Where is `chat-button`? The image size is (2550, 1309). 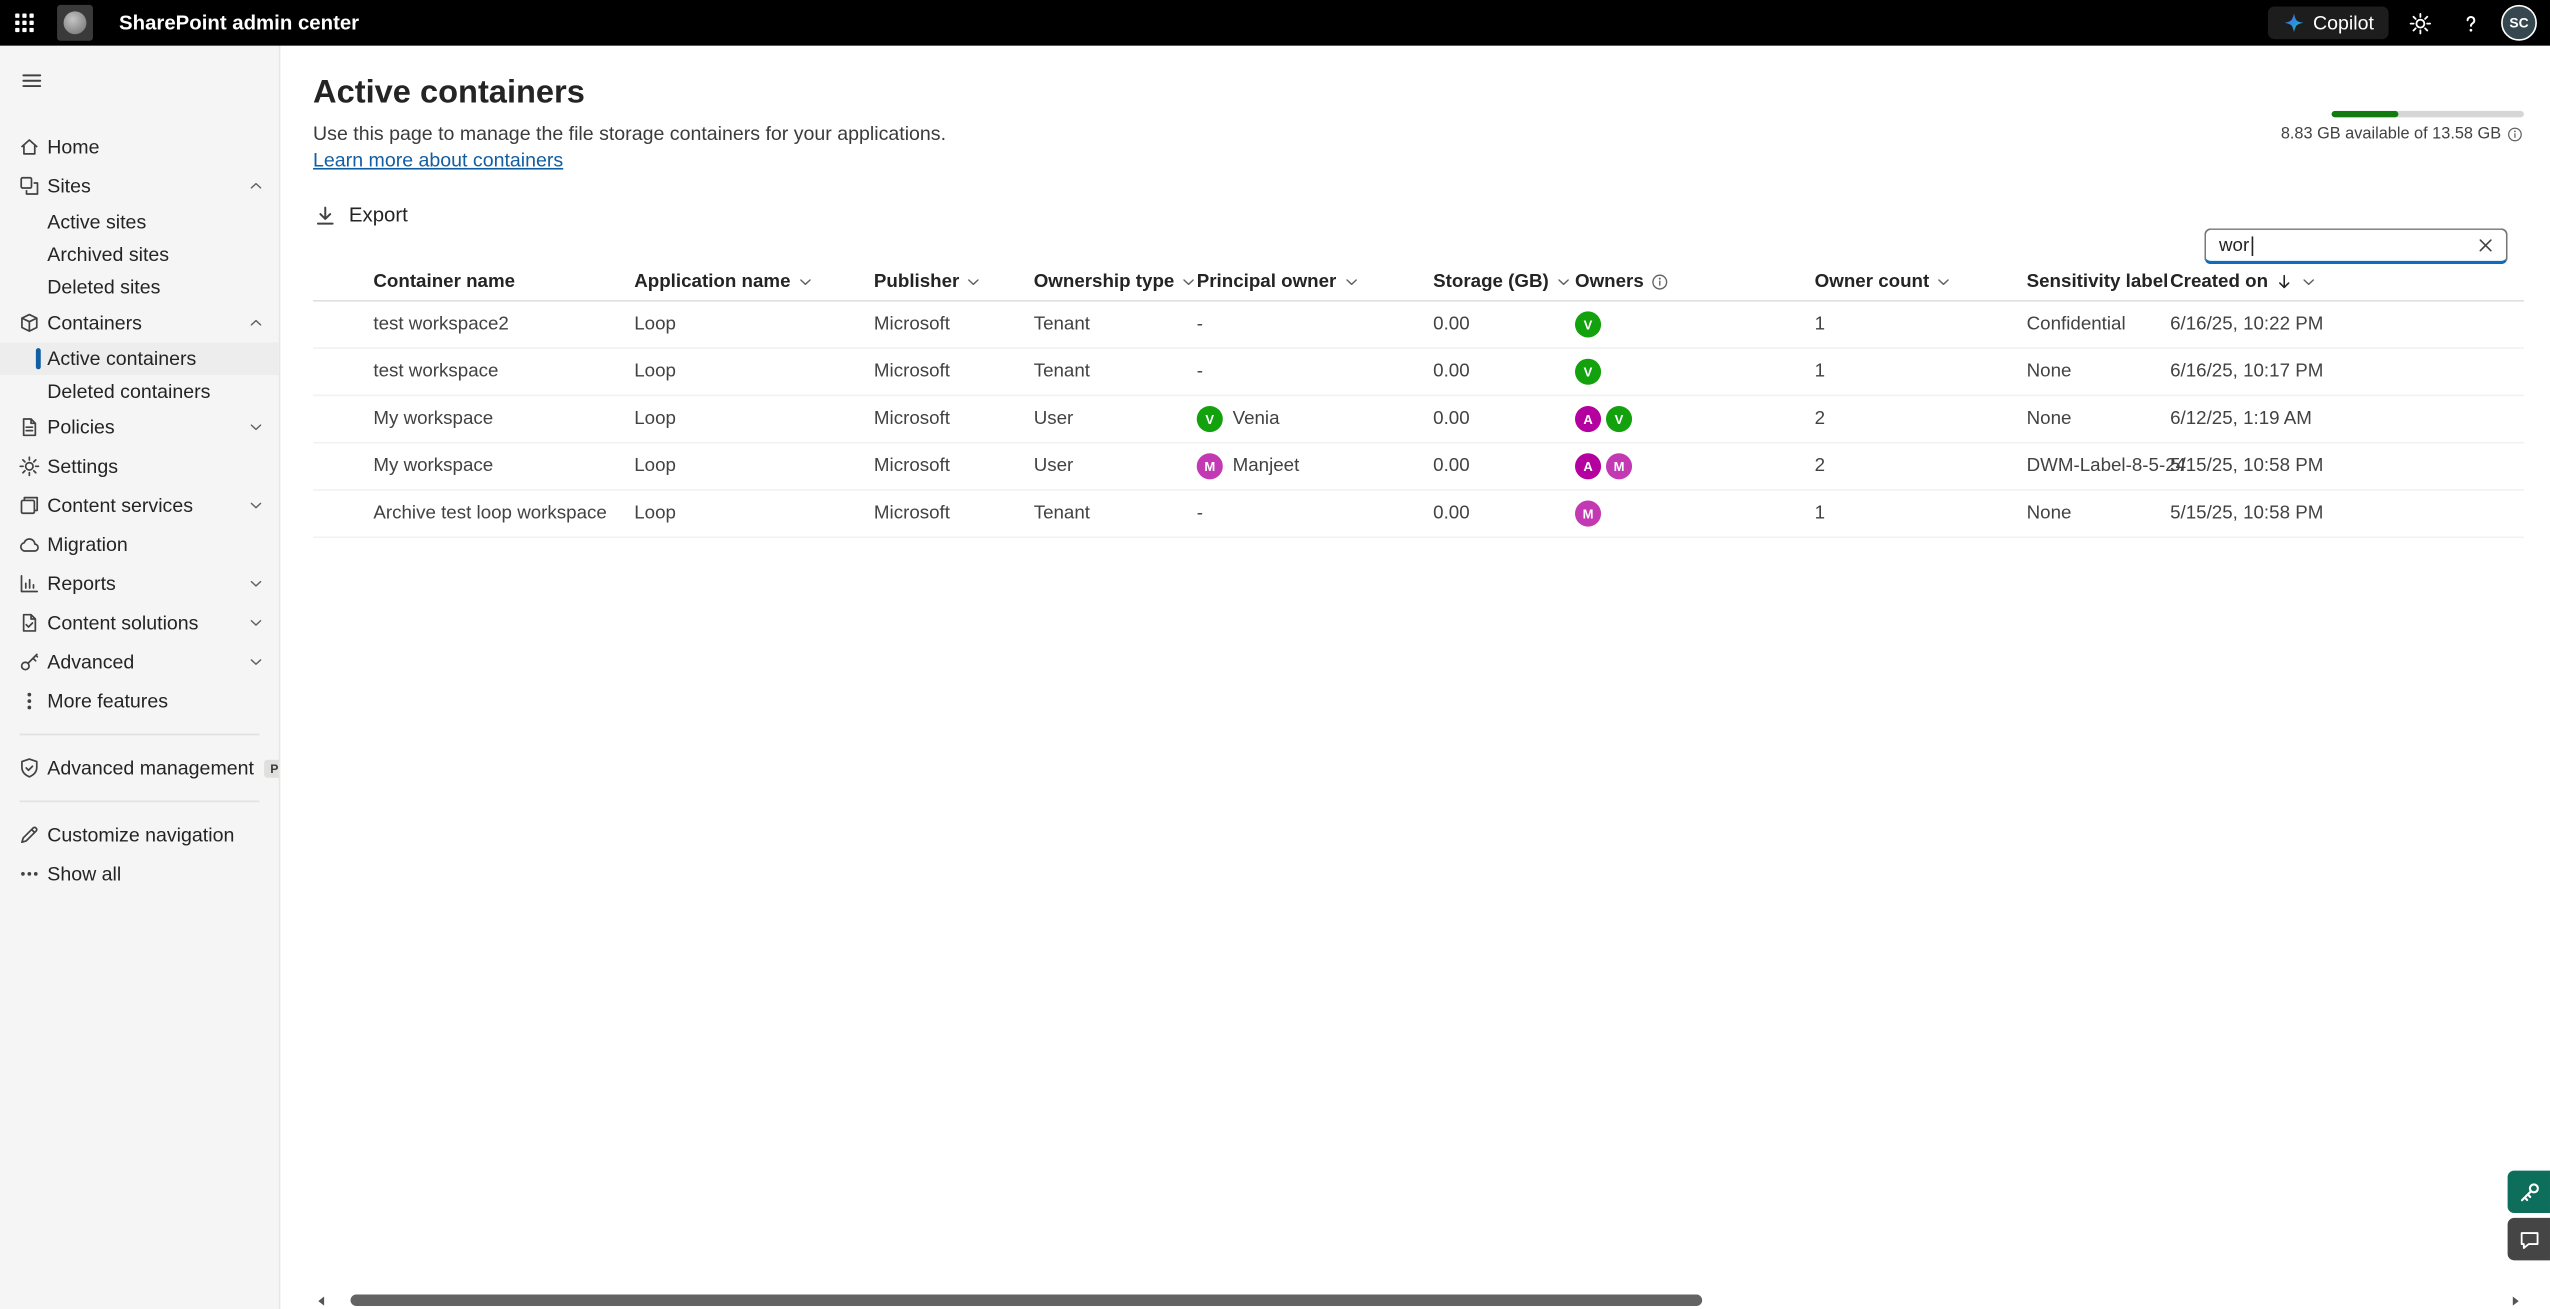
chat-button is located at coordinates (2528, 1239).